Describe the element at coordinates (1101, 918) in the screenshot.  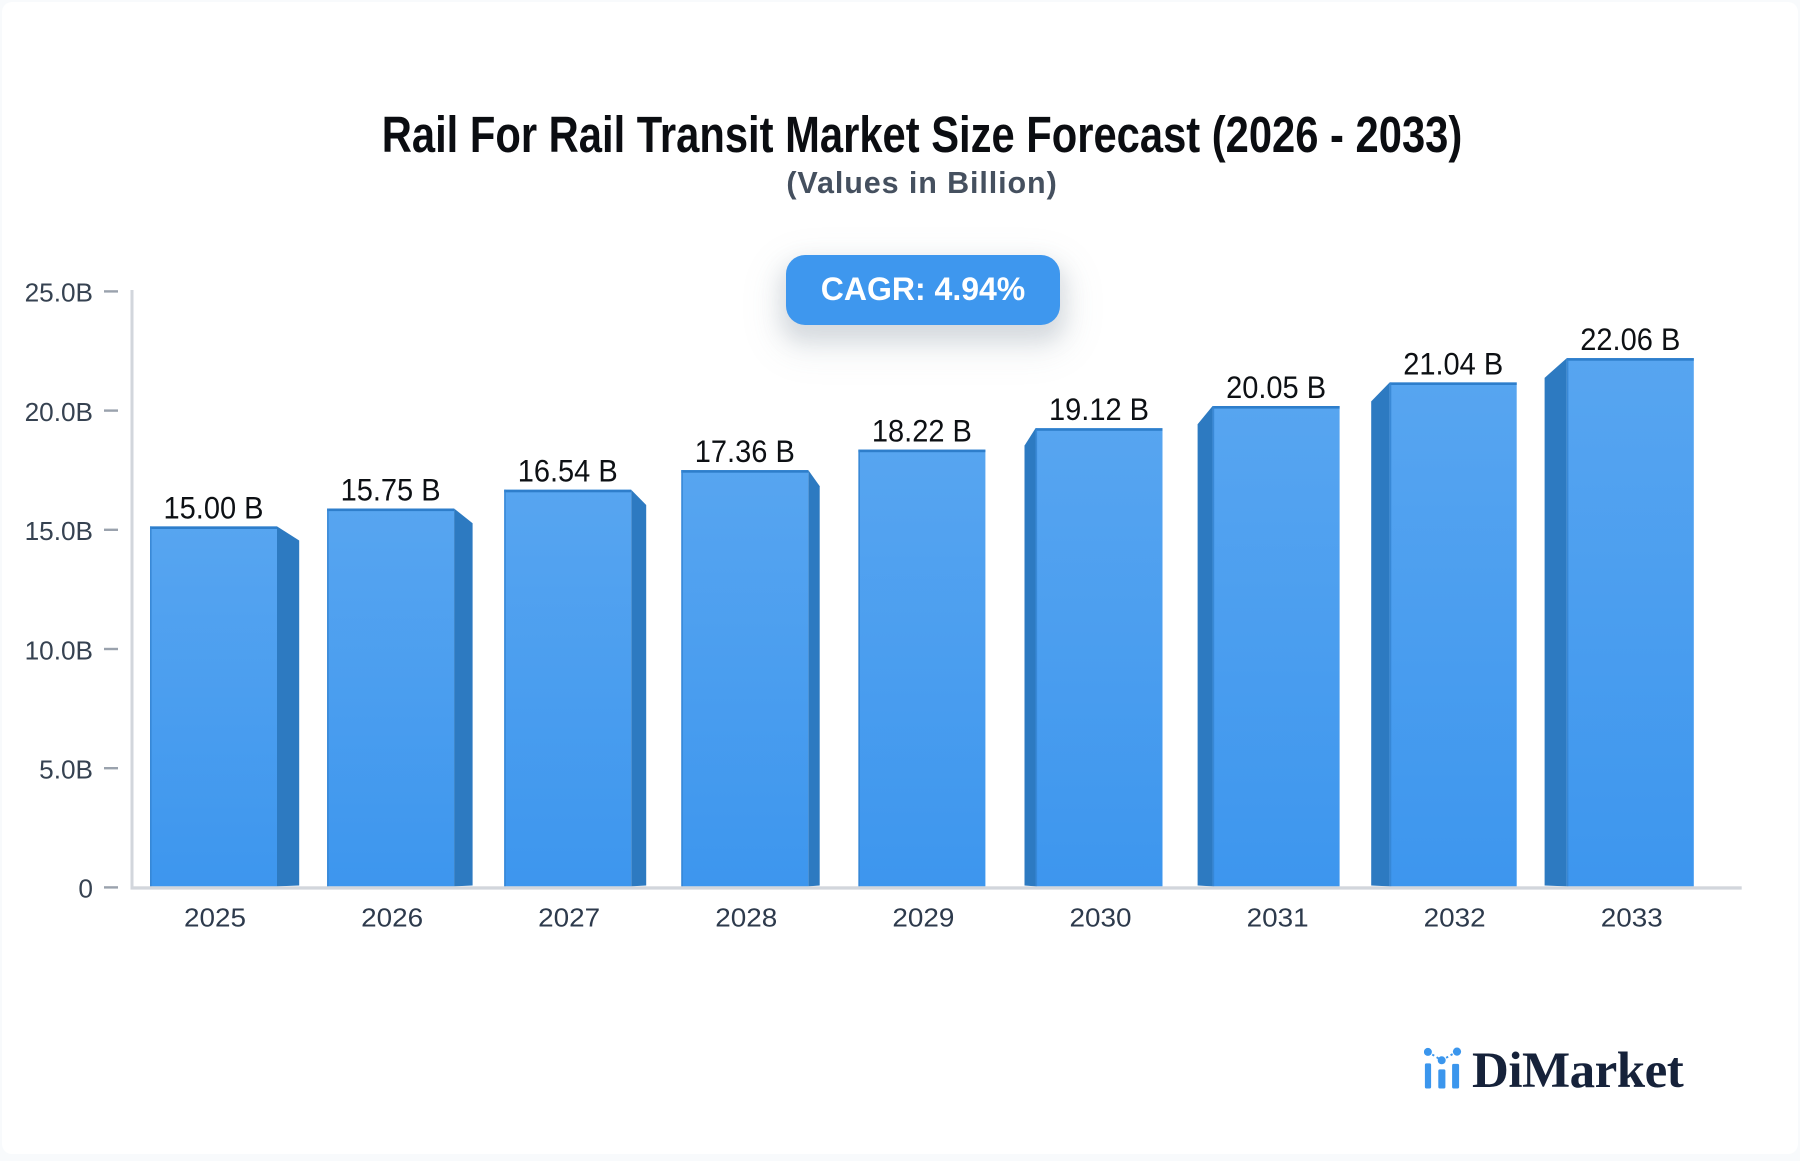
I see `svg-text: 2030` at that location.